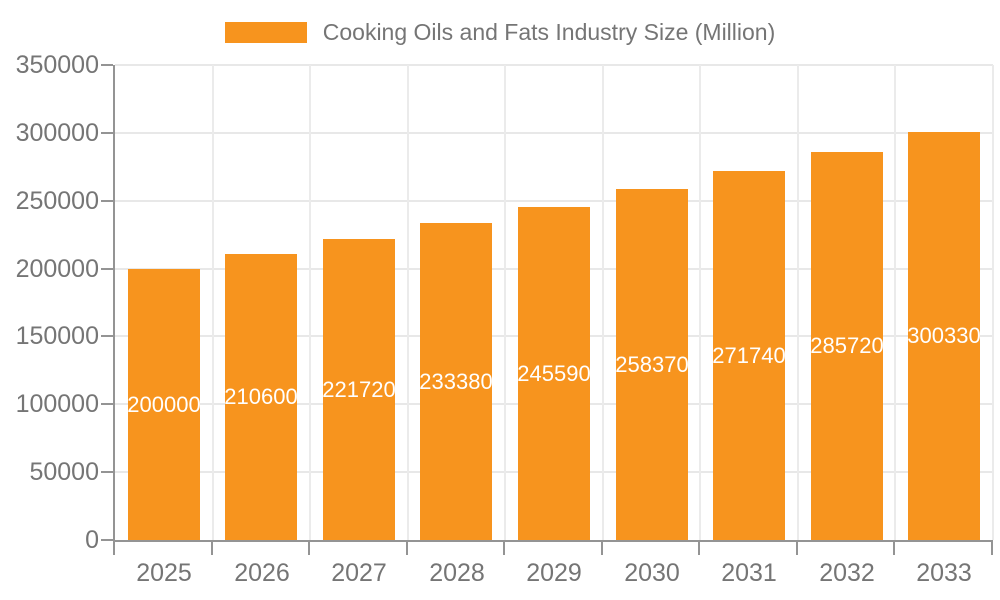 The width and height of the screenshot is (1000, 600). I want to click on y-tick-label: 150000, so click(57, 336).